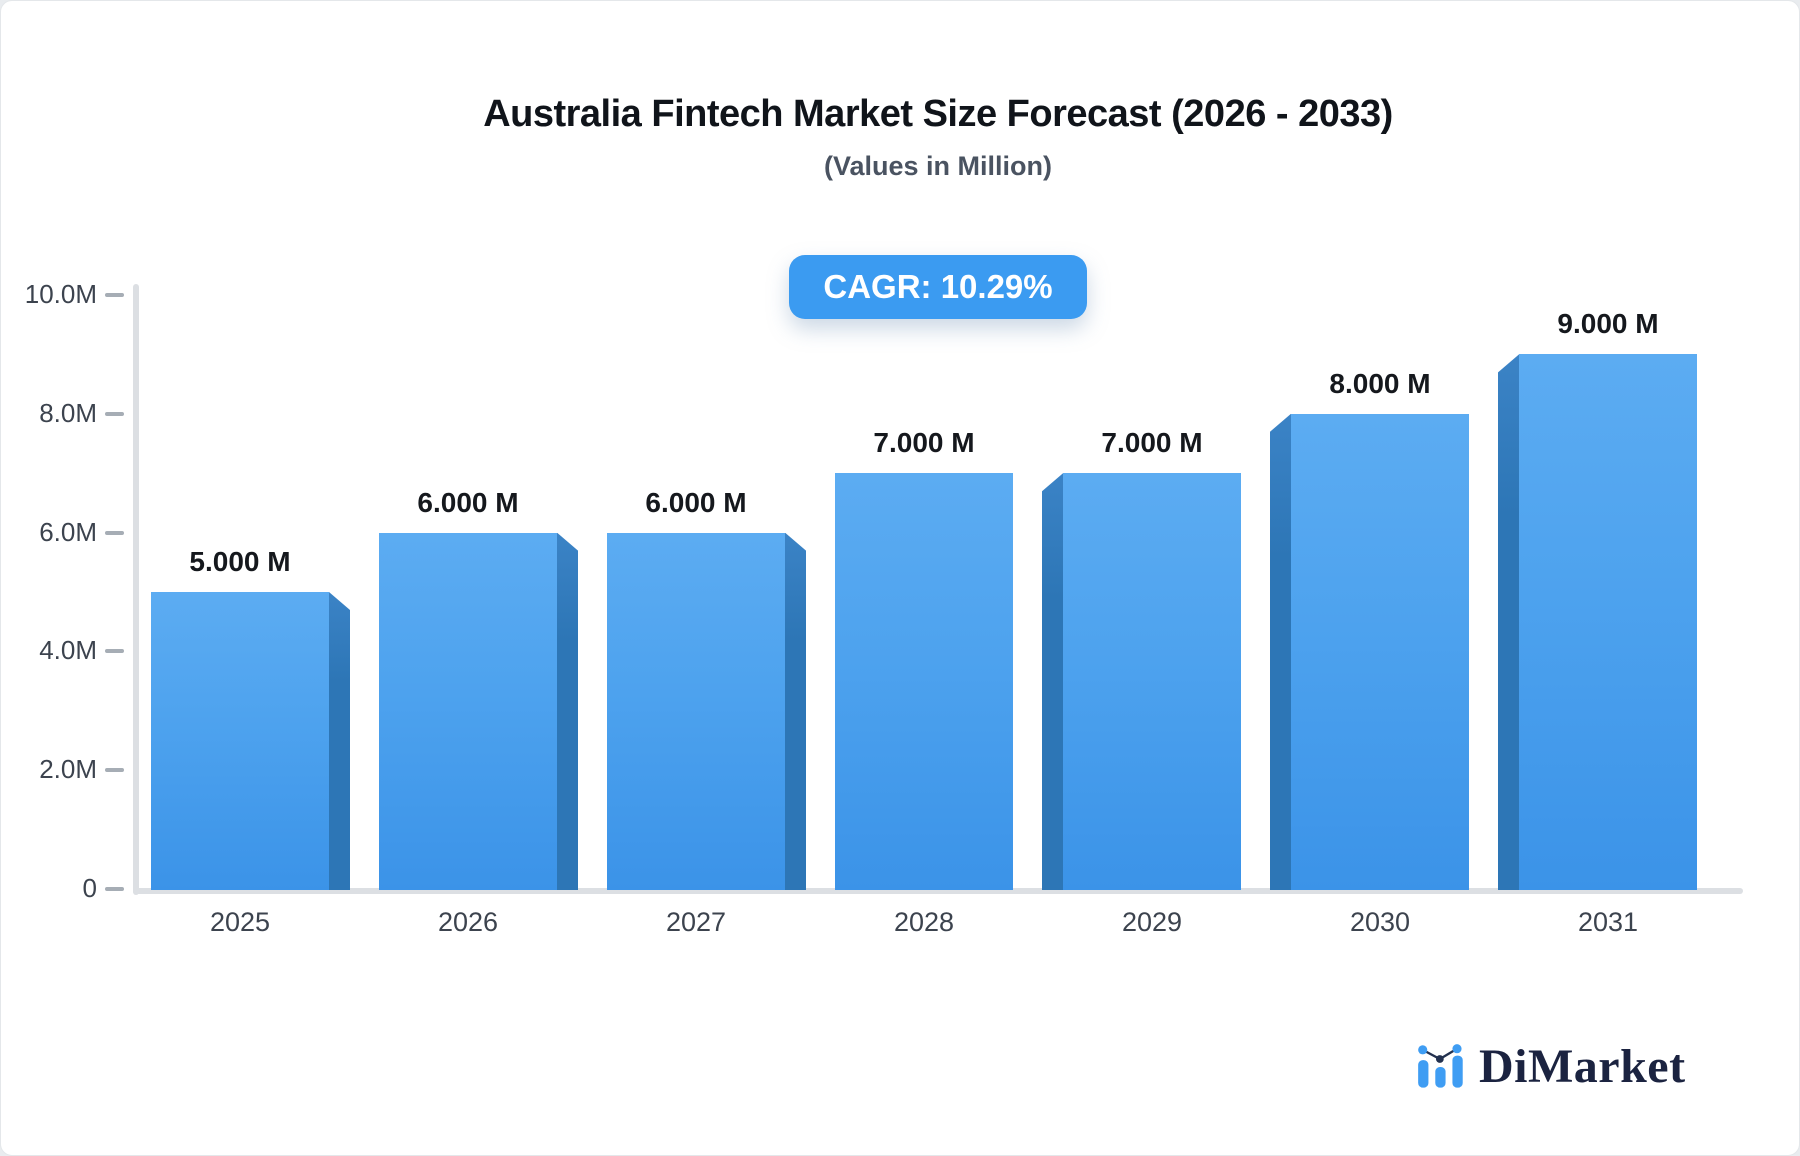  Describe the element at coordinates (68, 769) in the screenshot. I see `y-tick-label: 2.0M` at that location.